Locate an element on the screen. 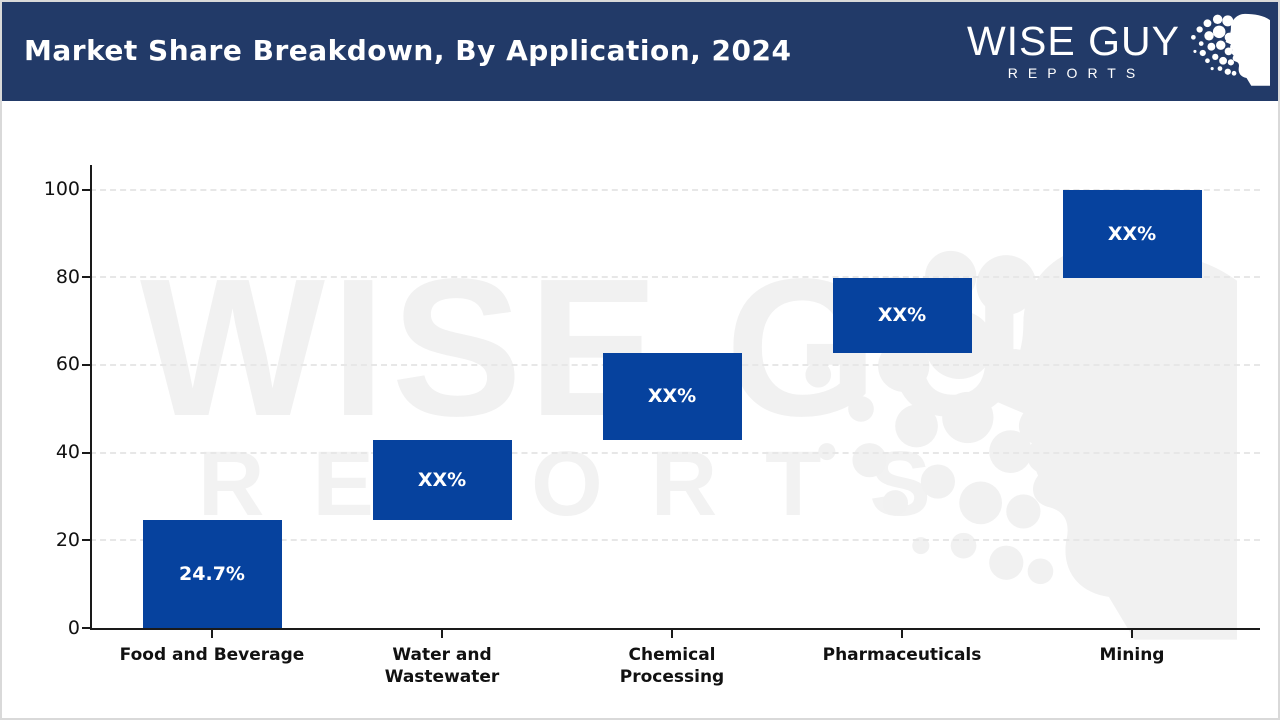  logo-wordmark: WISE GUY is located at coordinates (1073, 41).